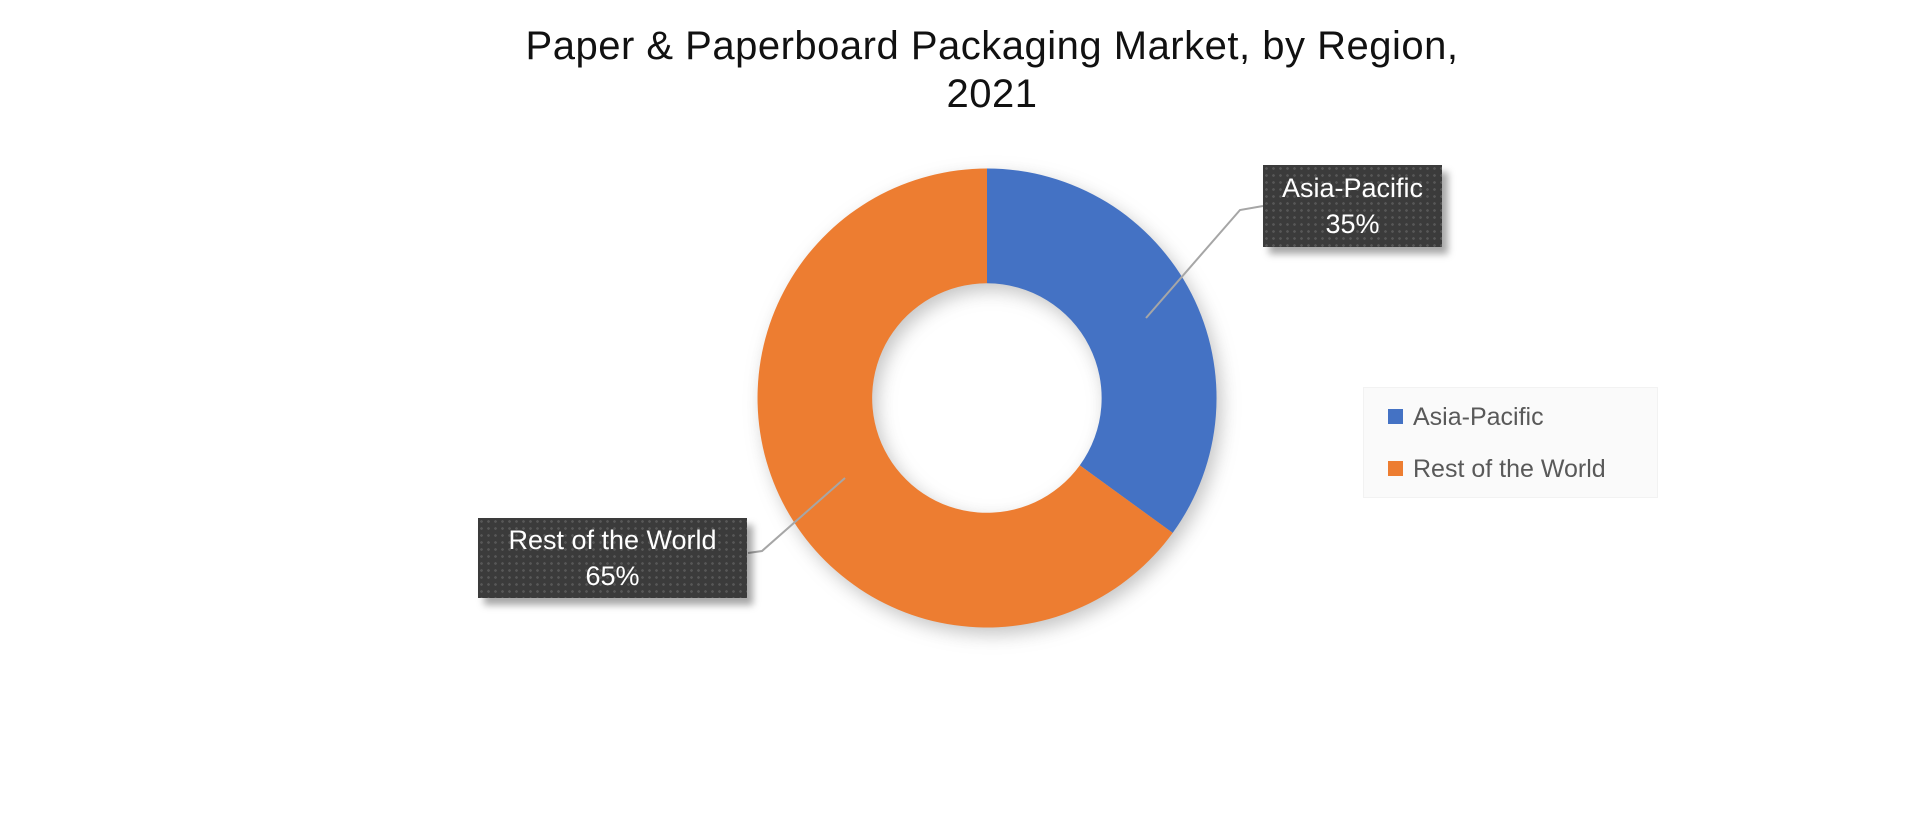 This screenshot has height=818, width=1920. What do you see at coordinates (1204, 262) in the screenshot?
I see `leader-line-asia-pacific` at bounding box center [1204, 262].